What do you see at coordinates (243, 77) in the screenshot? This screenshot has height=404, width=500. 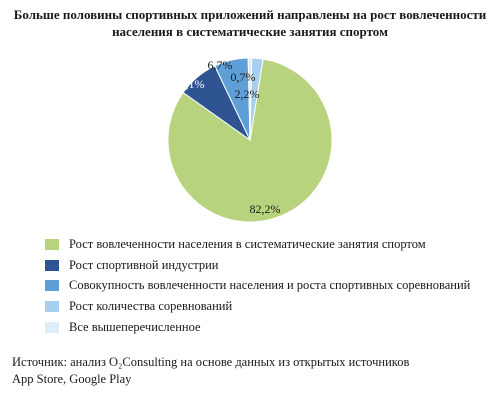 I see `pie-value-label: 0,7%` at bounding box center [243, 77].